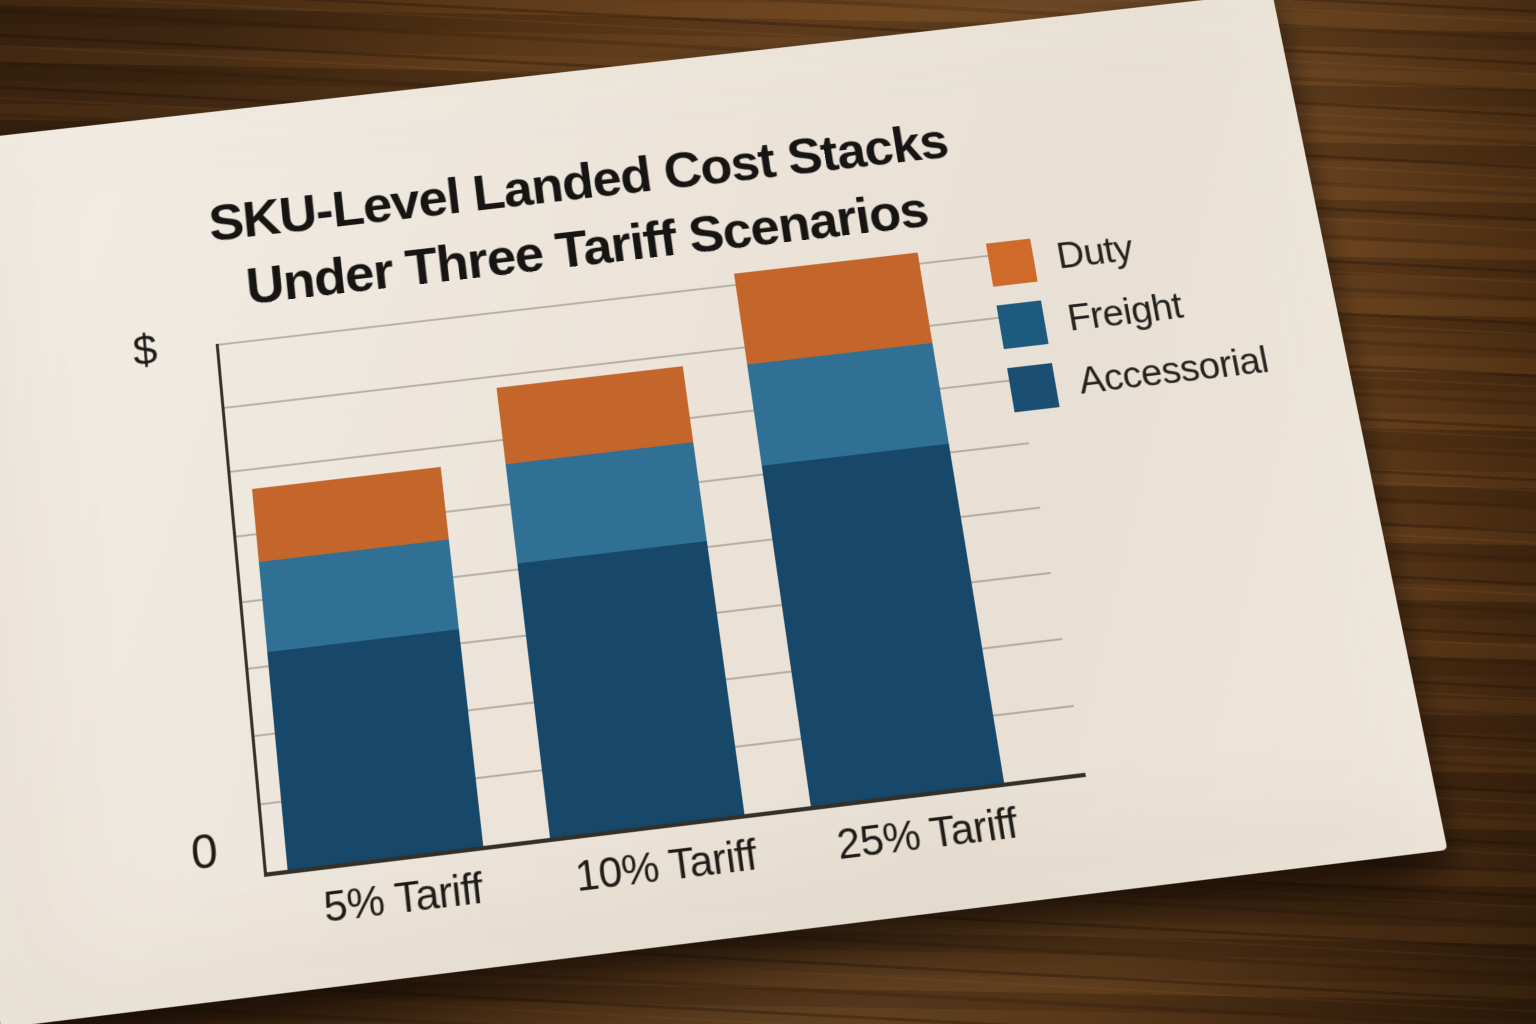 The image size is (1536, 1024). I want to click on bar-5-tariff, so click(361, 595).